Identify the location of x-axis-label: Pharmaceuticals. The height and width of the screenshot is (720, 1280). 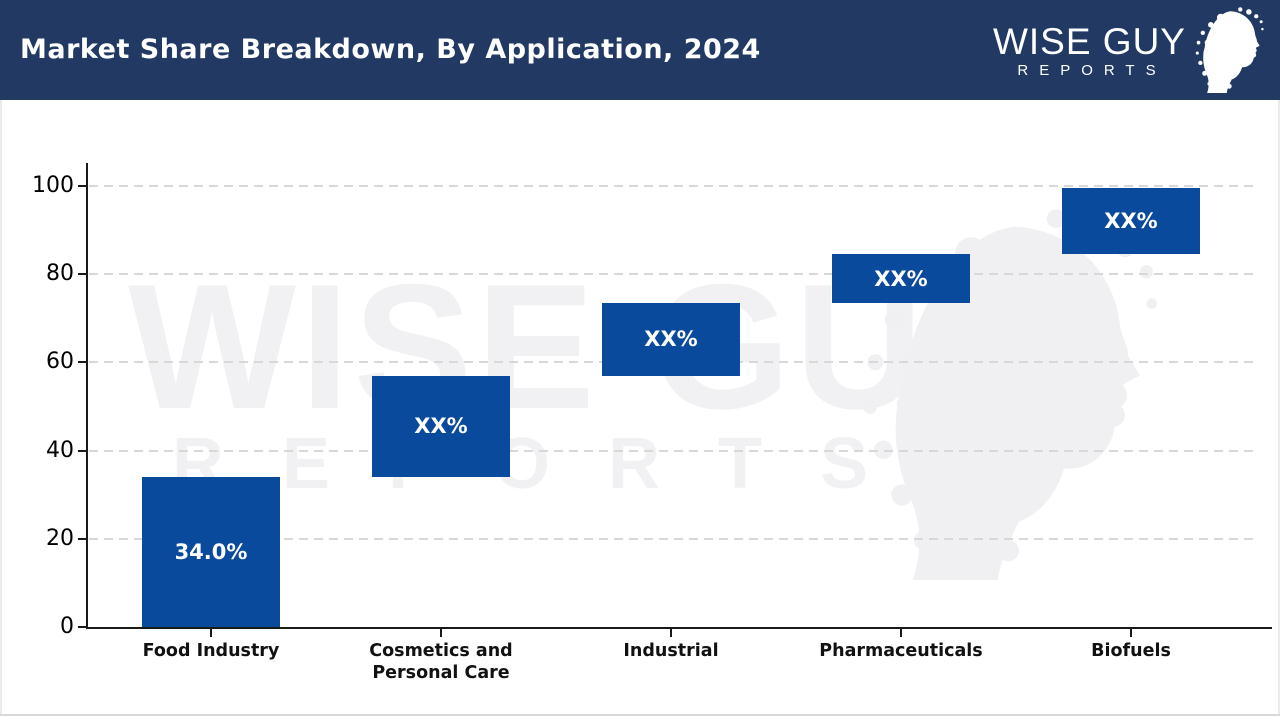
(901, 651).